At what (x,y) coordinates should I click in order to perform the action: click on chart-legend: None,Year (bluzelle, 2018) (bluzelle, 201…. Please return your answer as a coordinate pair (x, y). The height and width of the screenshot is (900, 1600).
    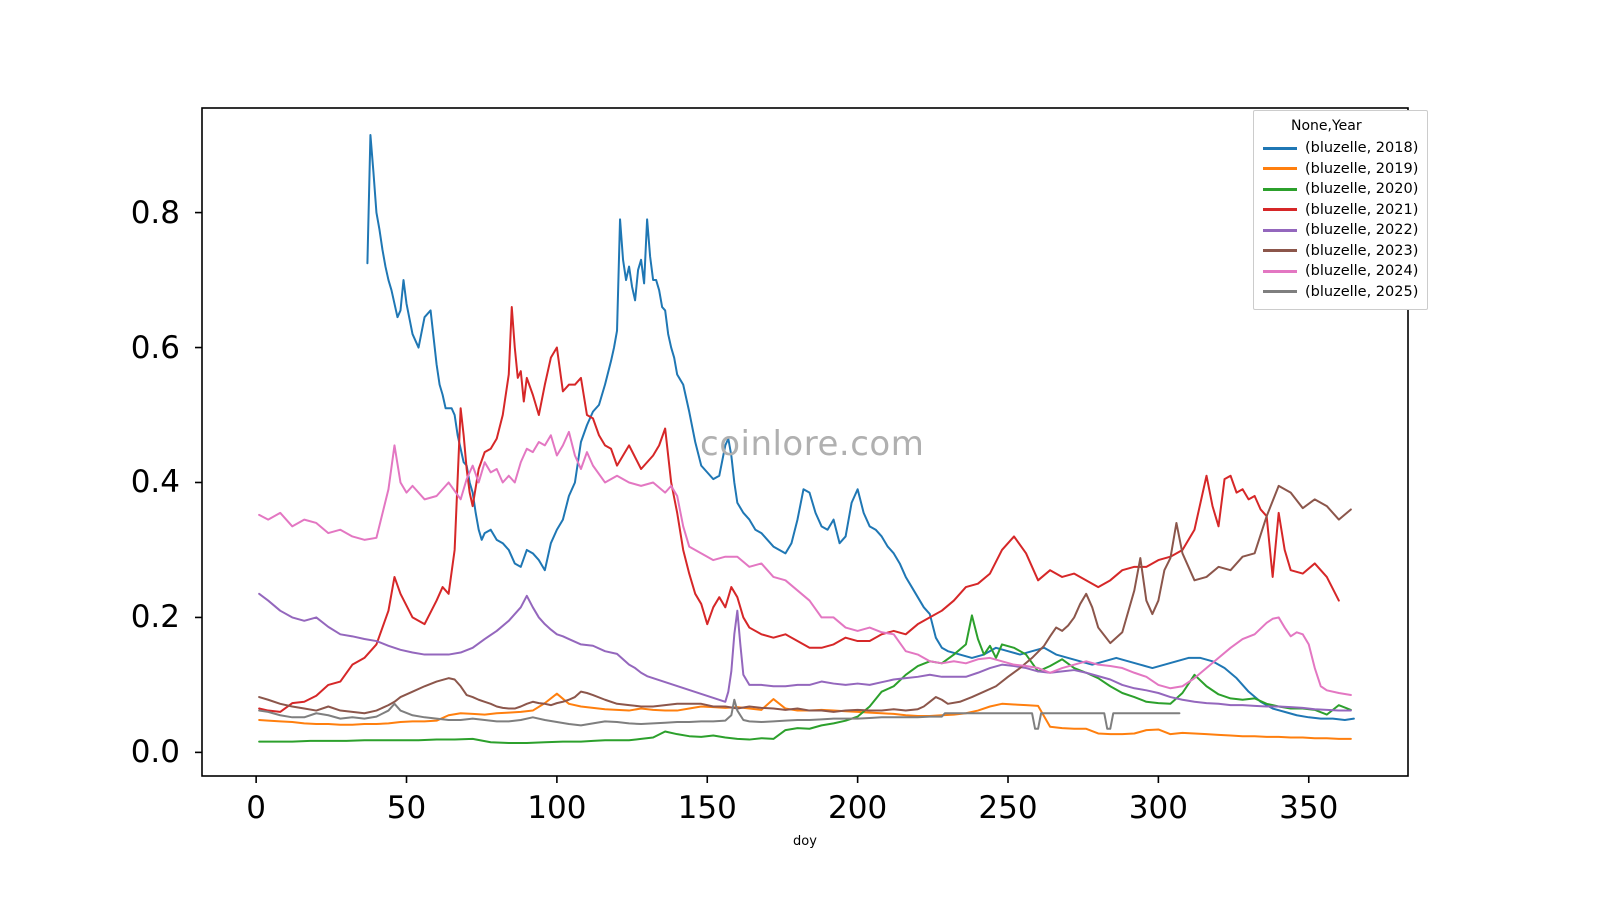
    Looking at the image, I should click on (1341, 210).